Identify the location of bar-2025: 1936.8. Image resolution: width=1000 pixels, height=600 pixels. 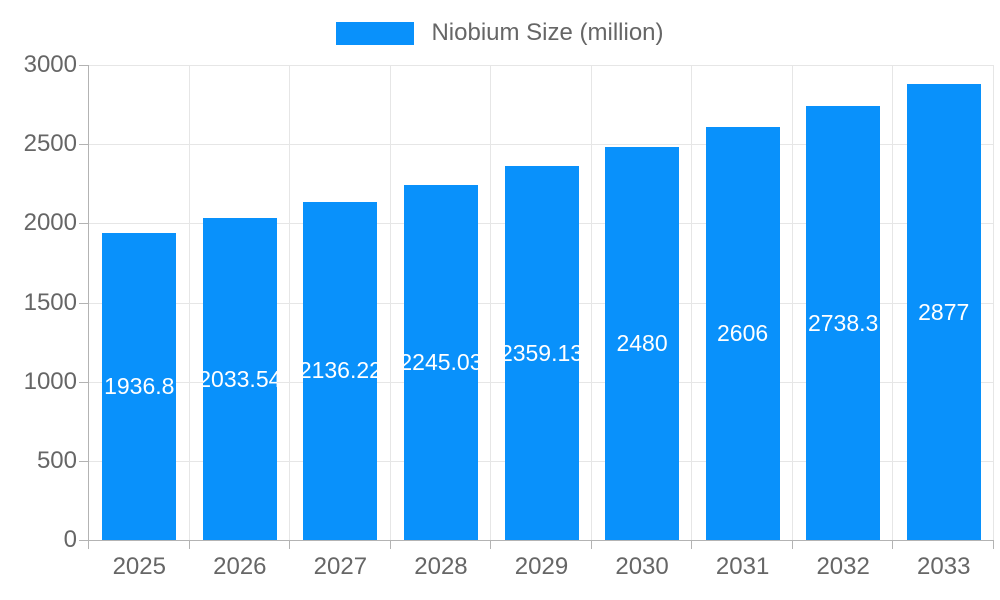
(139, 386).